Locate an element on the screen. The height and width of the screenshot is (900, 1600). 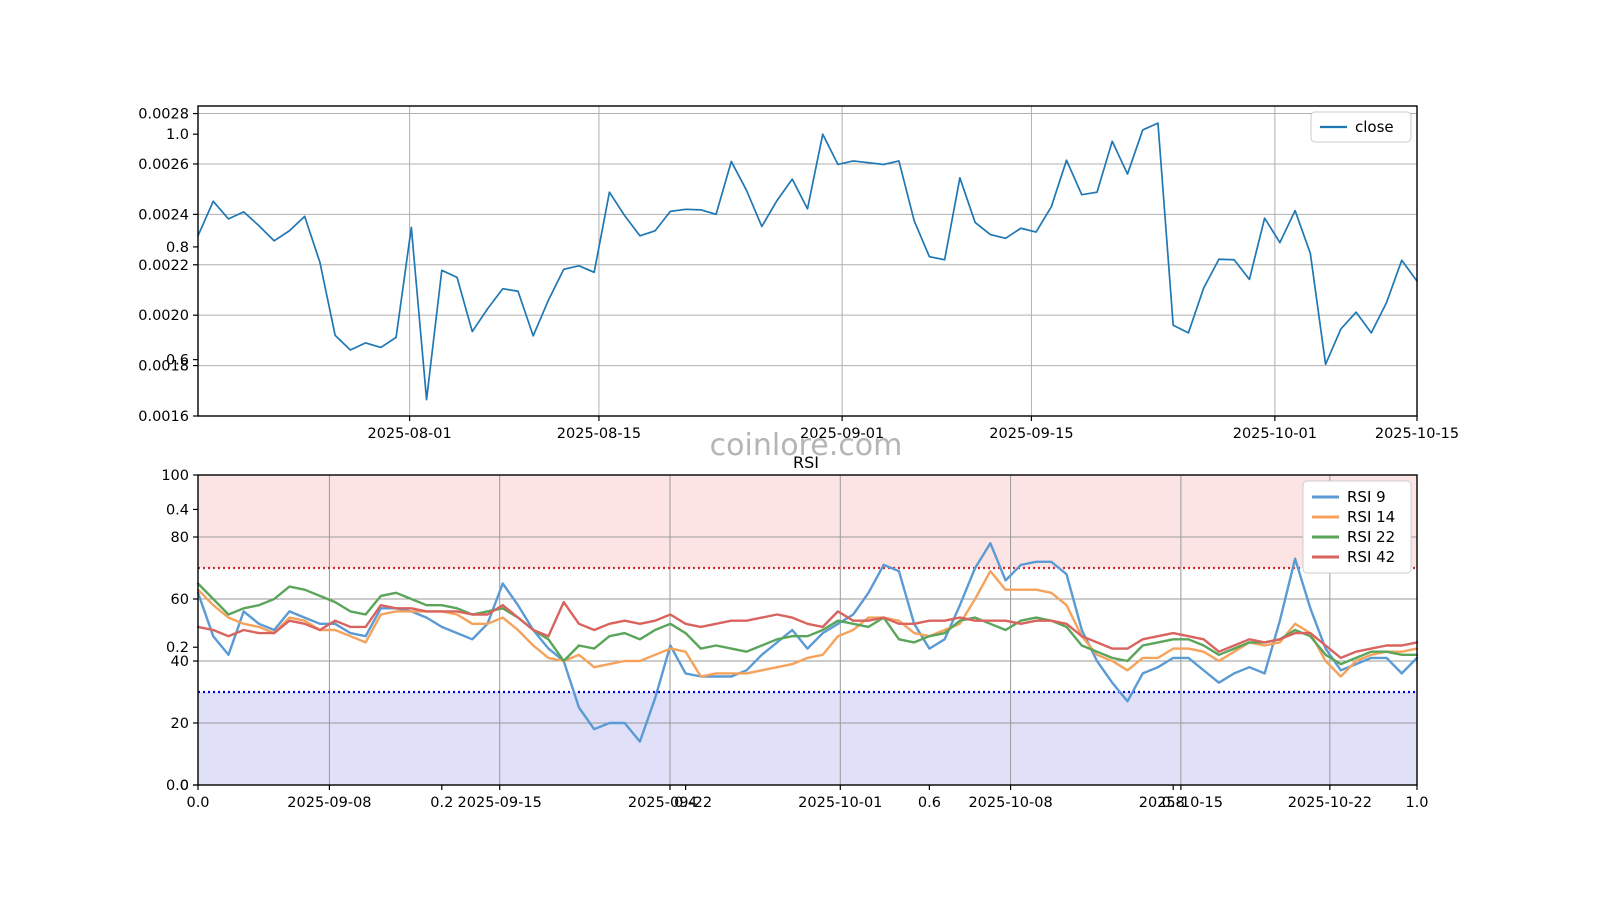
price-y-tick-label: 0.0022 is located at coordinates (163, 266).